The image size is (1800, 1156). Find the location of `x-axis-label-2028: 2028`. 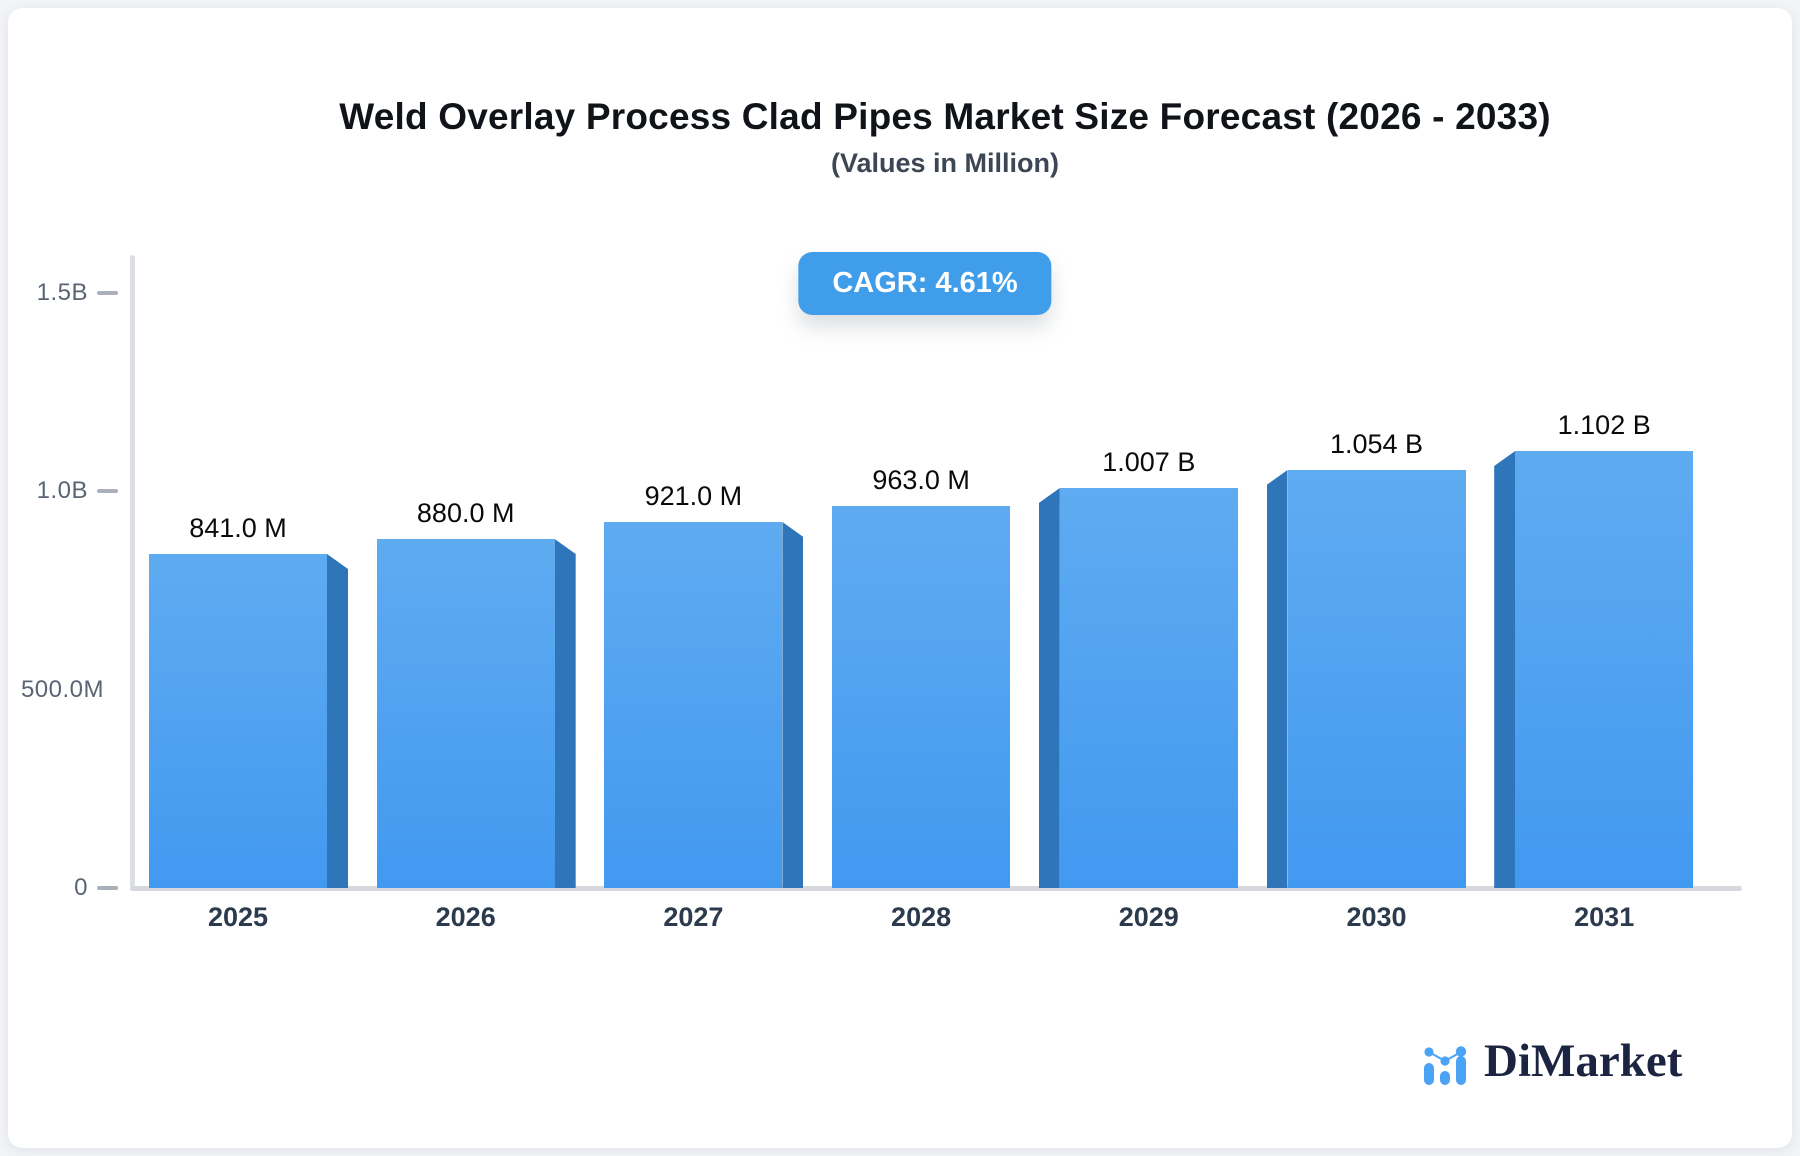

x-axis-label-2028: 2028 is located at coordinates (921, 917).